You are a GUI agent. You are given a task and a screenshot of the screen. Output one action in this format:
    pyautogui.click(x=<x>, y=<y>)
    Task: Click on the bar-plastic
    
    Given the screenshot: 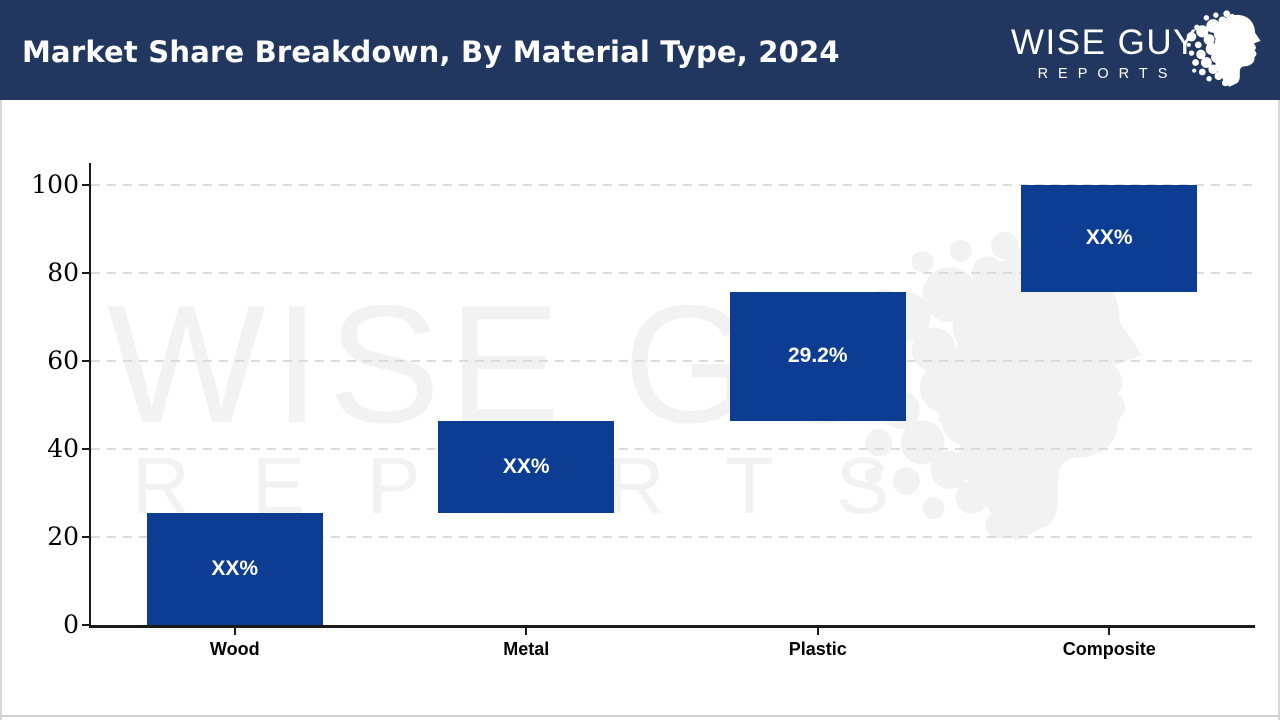 What is the action you would take?
    pyautogui.click(x=817, y=356)
    